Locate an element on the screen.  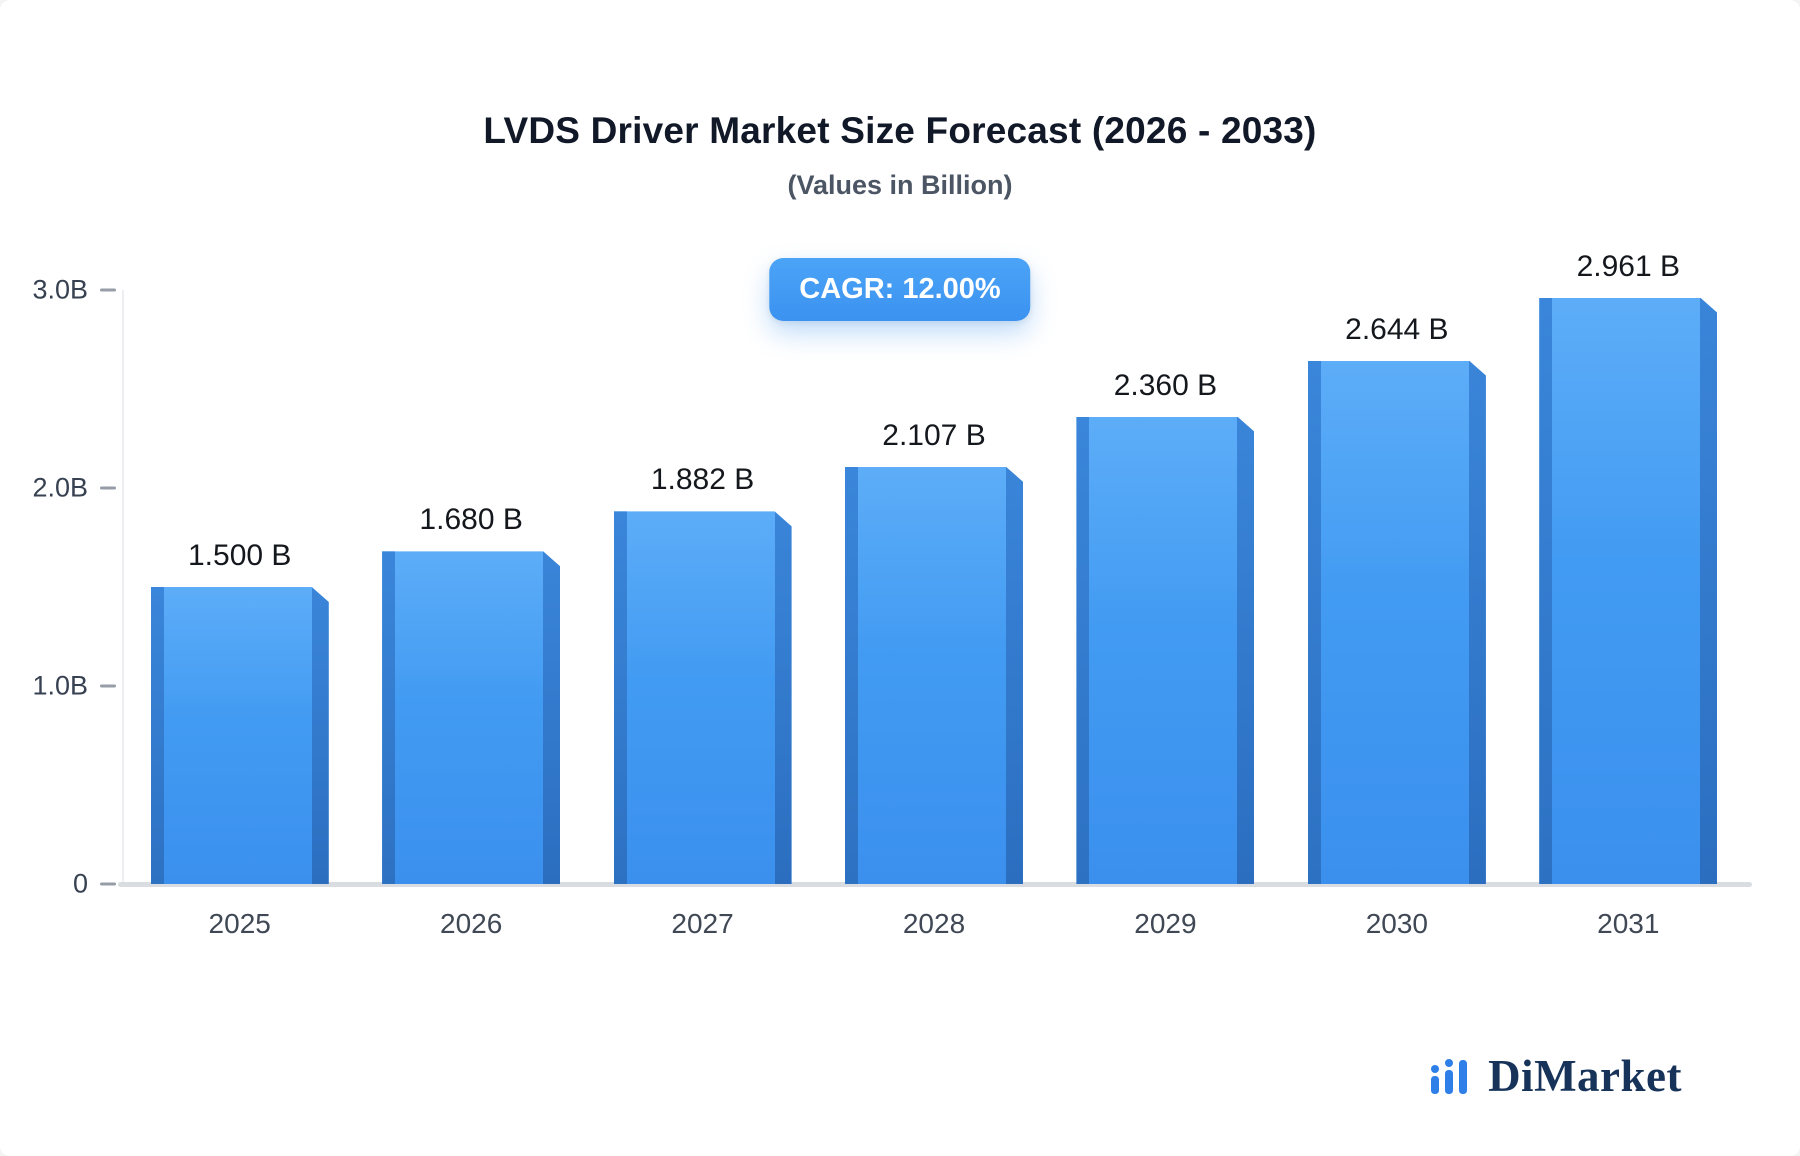
x-axis-label-2026: 2026 is located at coordinates (471, 923).